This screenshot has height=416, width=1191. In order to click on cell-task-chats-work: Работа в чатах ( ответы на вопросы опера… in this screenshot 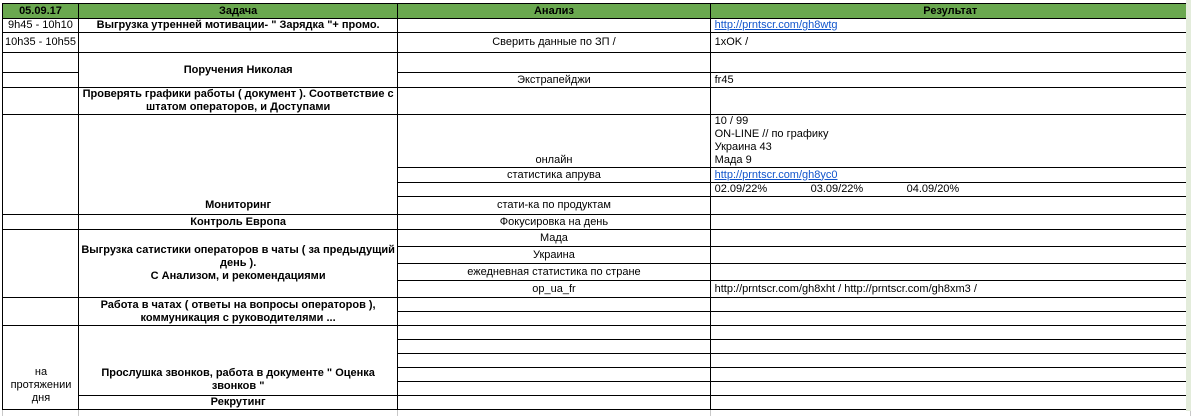, I will do `click(238, 311)`.